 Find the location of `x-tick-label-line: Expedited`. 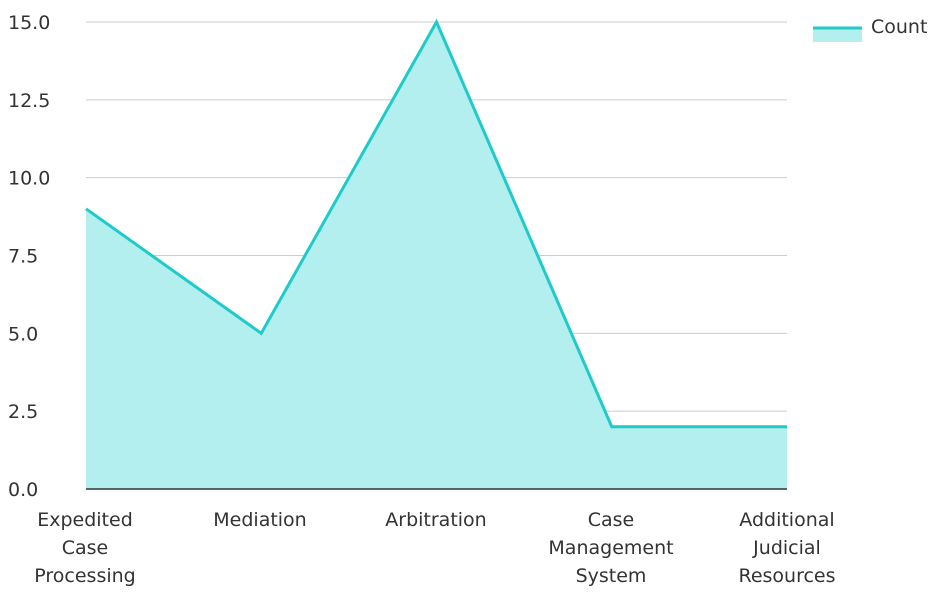

x-tick-label-line: Expedited is located at coordinates (85, 520).